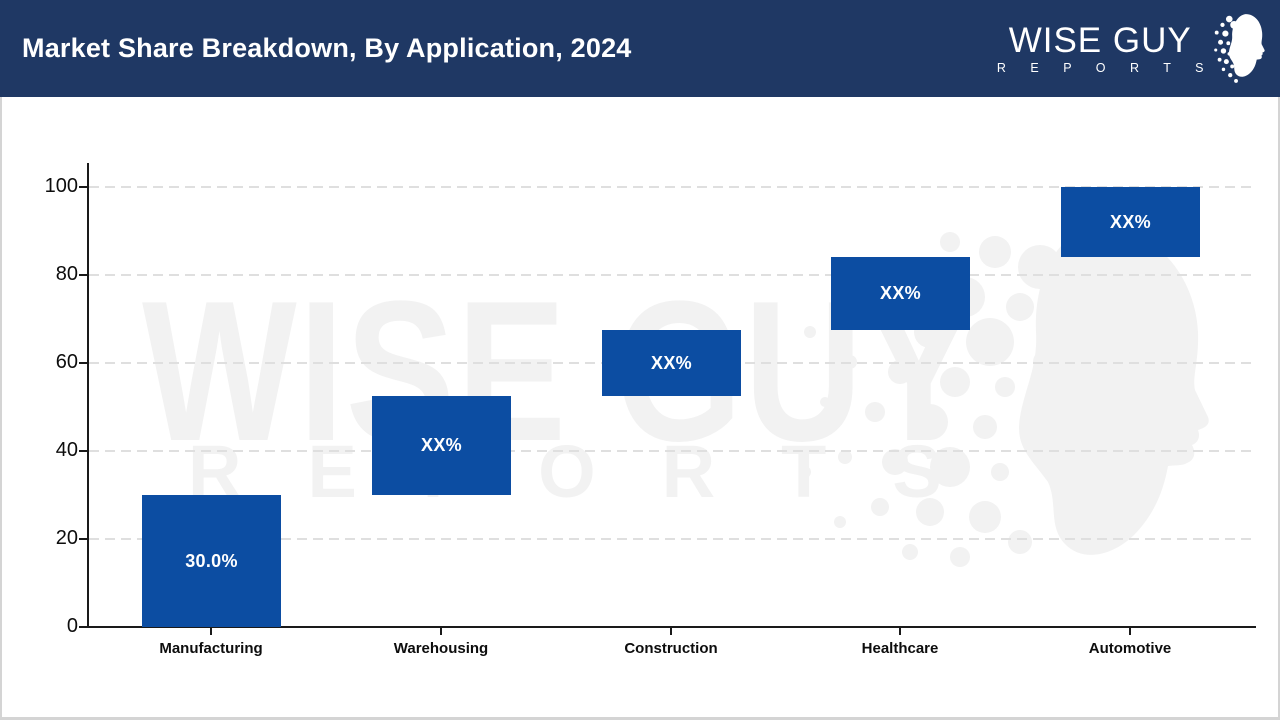  I want to click on page-border-left, so click(1, 408).